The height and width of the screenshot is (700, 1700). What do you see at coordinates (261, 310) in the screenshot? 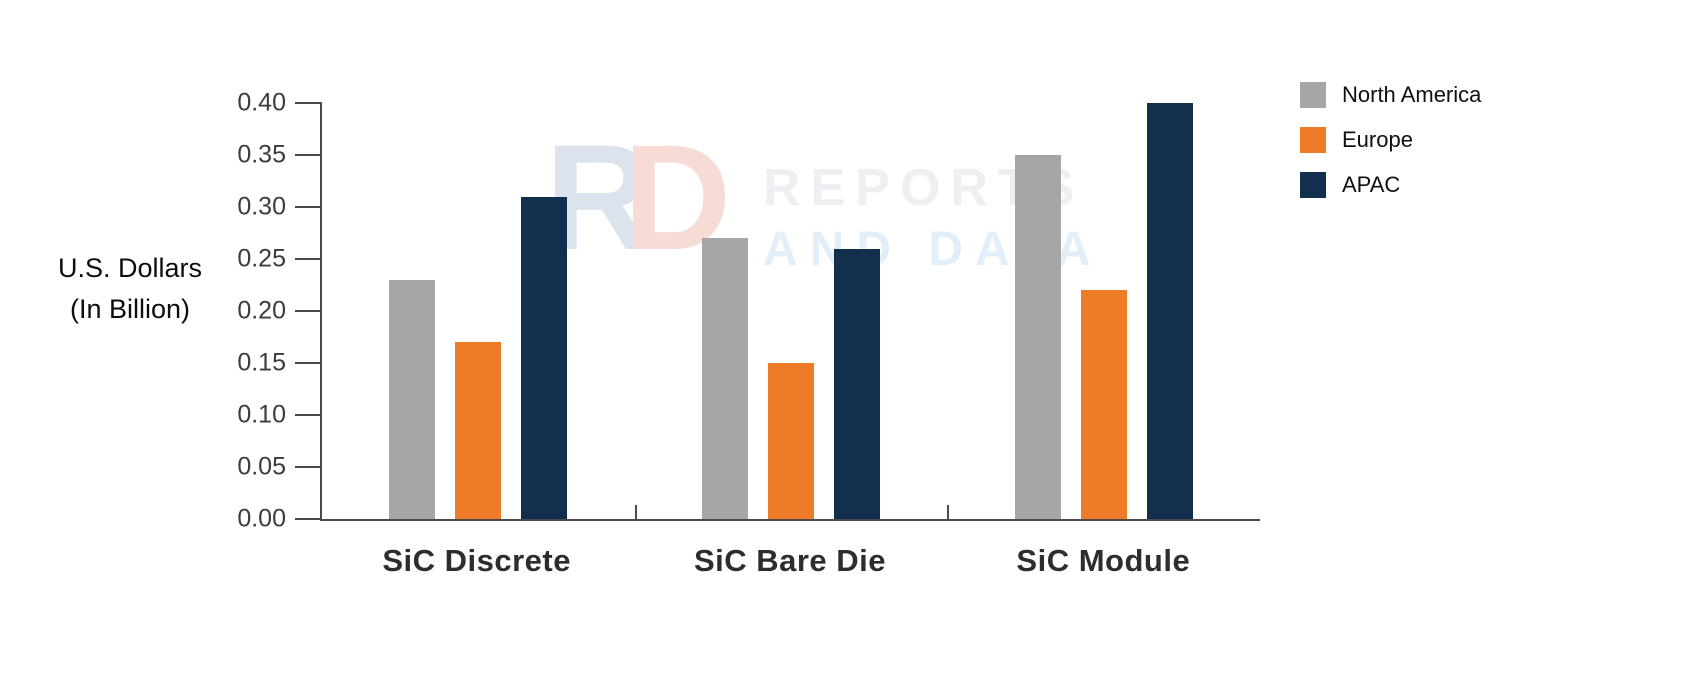
I see `y-tick-label: 0.20` at bounding box center [261, 310].